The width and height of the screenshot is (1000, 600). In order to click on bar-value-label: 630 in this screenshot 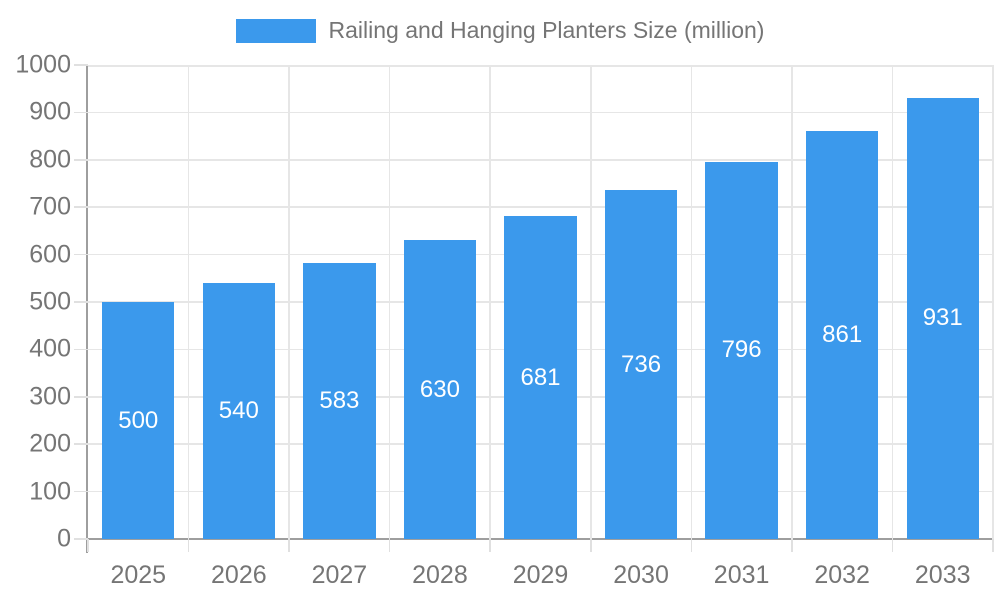, I will do `click(439, 389)`.